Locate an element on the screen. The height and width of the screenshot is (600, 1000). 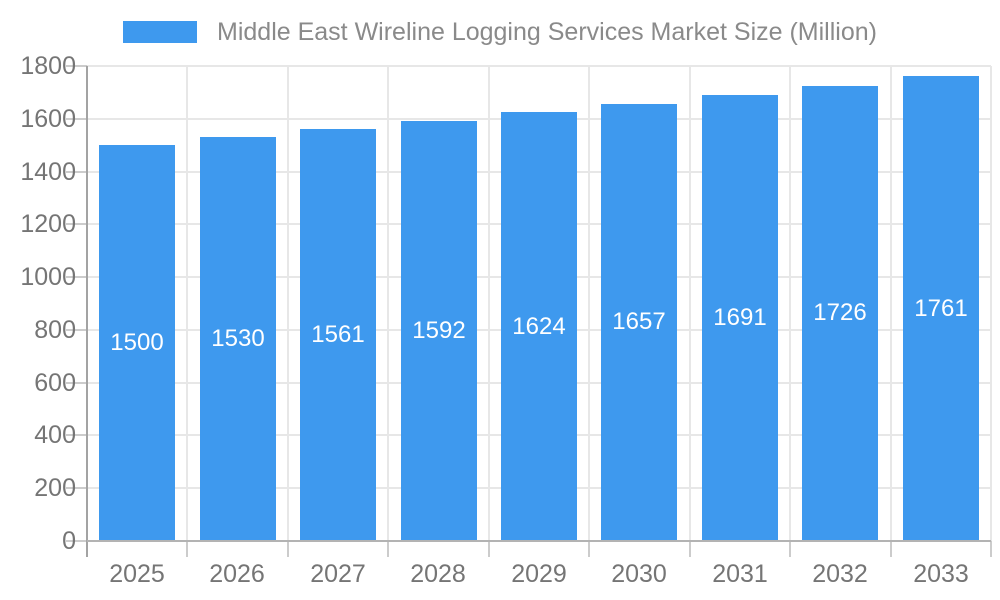
x-axis-label: 2025 is located at coordinates (137, 574).